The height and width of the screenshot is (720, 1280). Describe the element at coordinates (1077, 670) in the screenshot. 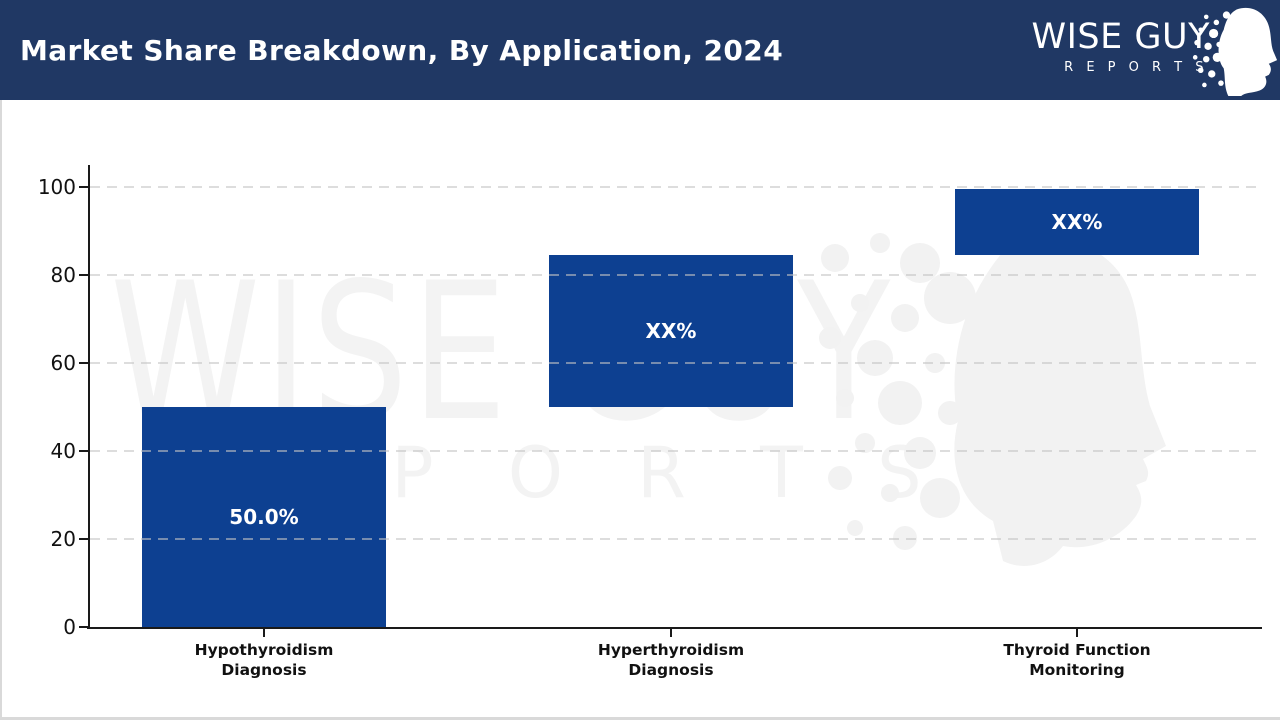

I see `x-category-label-line: Monitoring` at that location.